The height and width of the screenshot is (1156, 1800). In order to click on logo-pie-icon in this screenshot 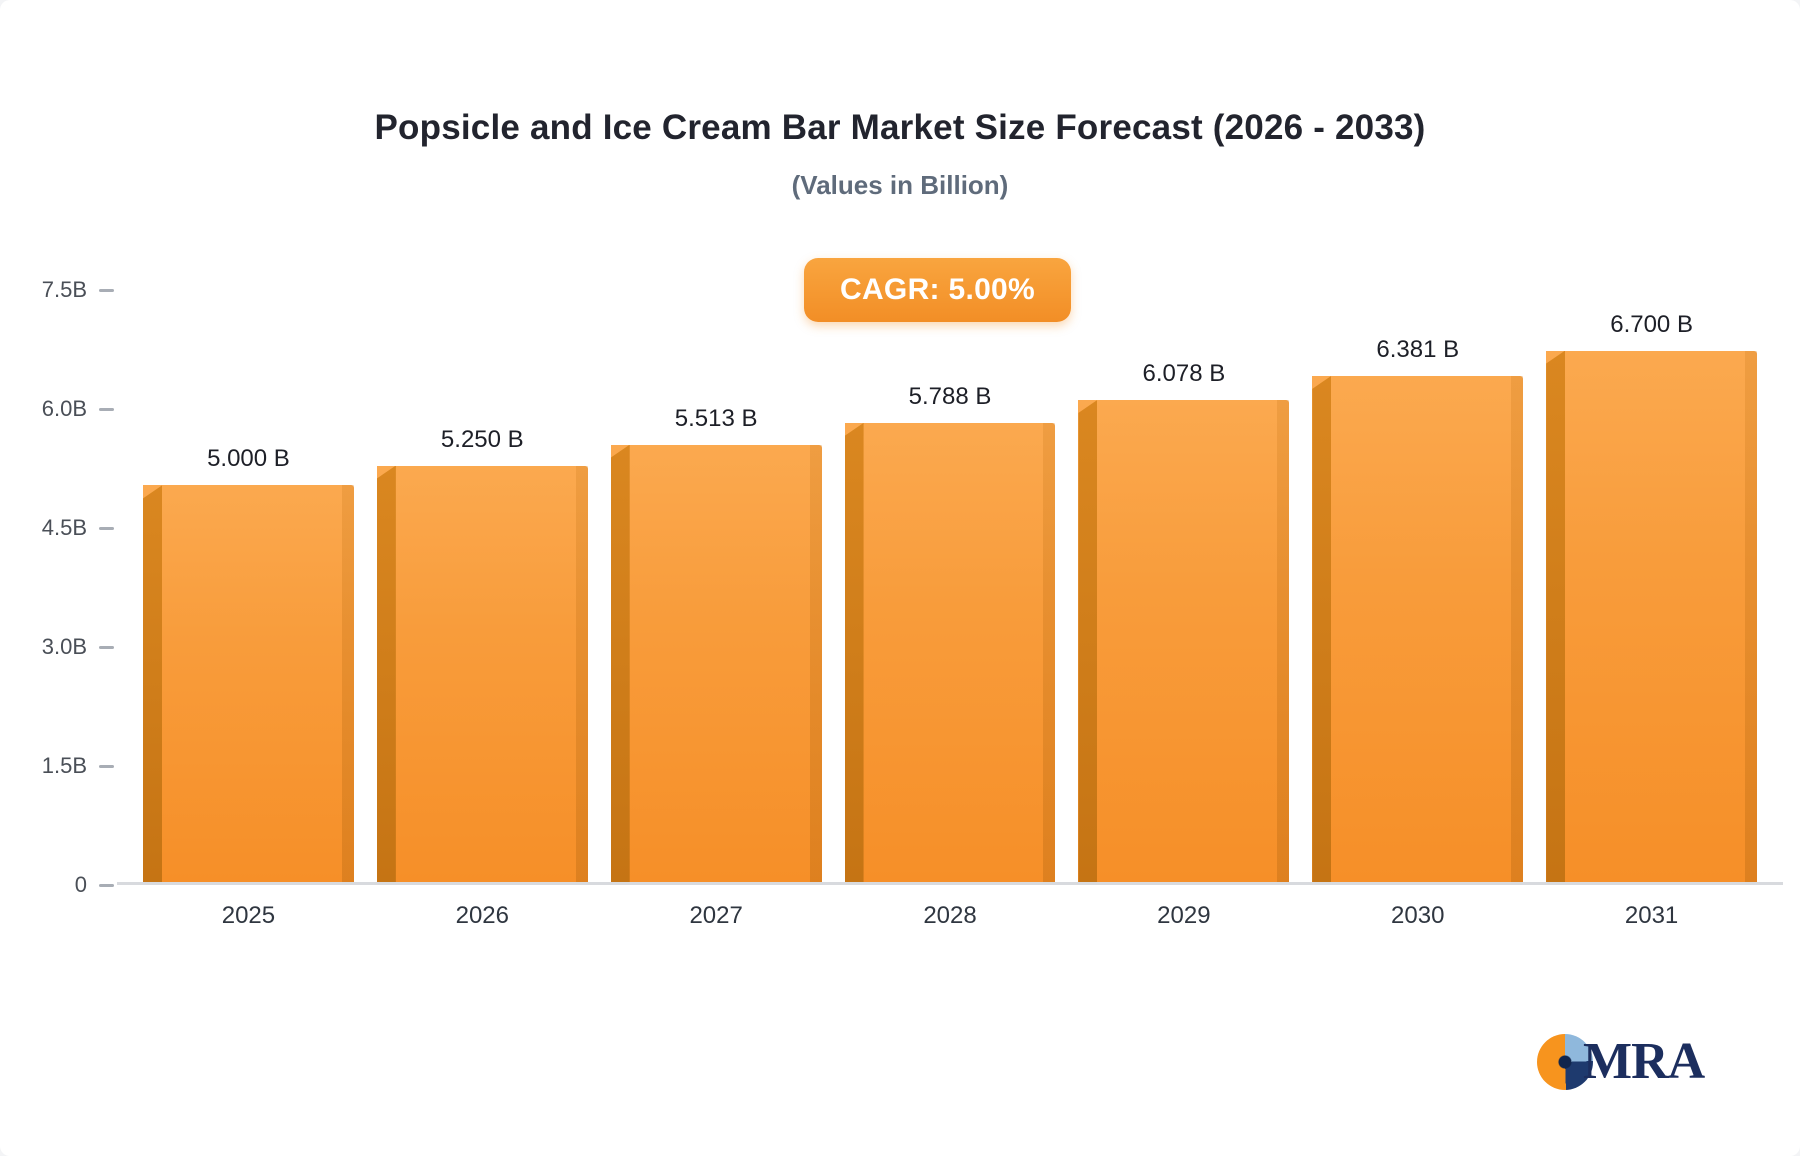, I will do `click(1565, 1061)`.